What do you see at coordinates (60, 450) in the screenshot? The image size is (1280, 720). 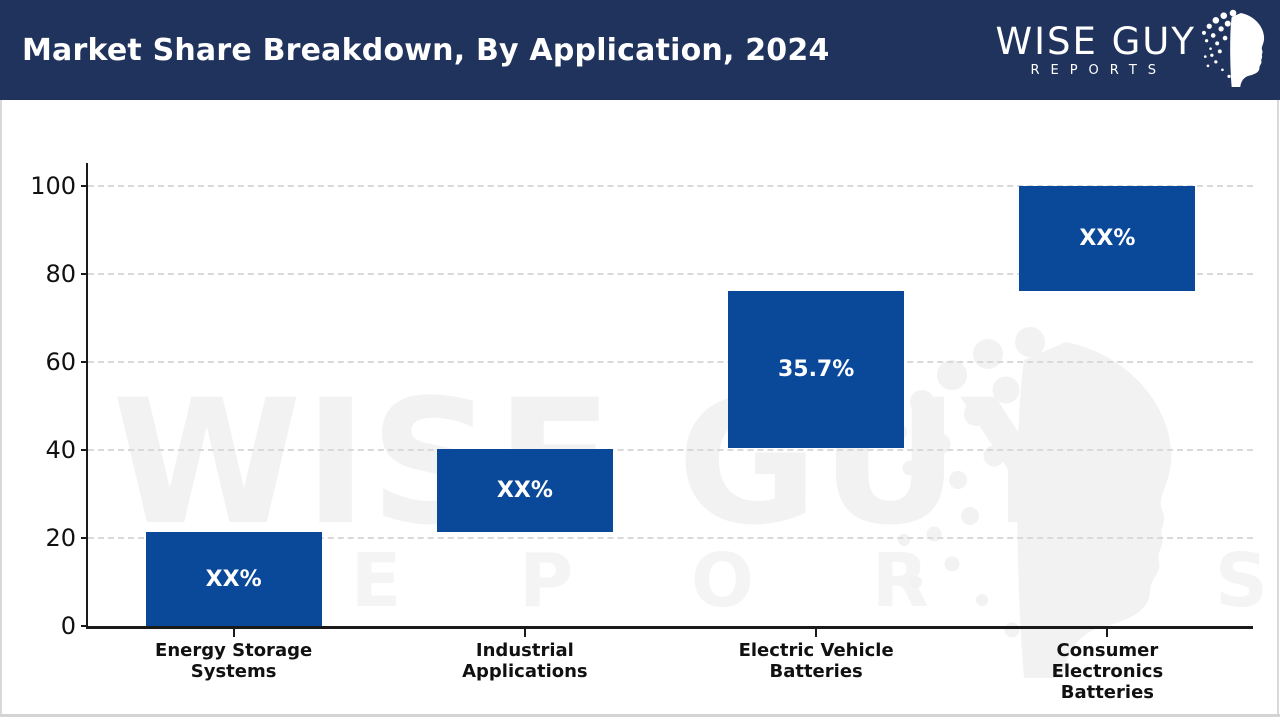 I see `y-axis-tick-label: 40` at bounding box center [60, 450].